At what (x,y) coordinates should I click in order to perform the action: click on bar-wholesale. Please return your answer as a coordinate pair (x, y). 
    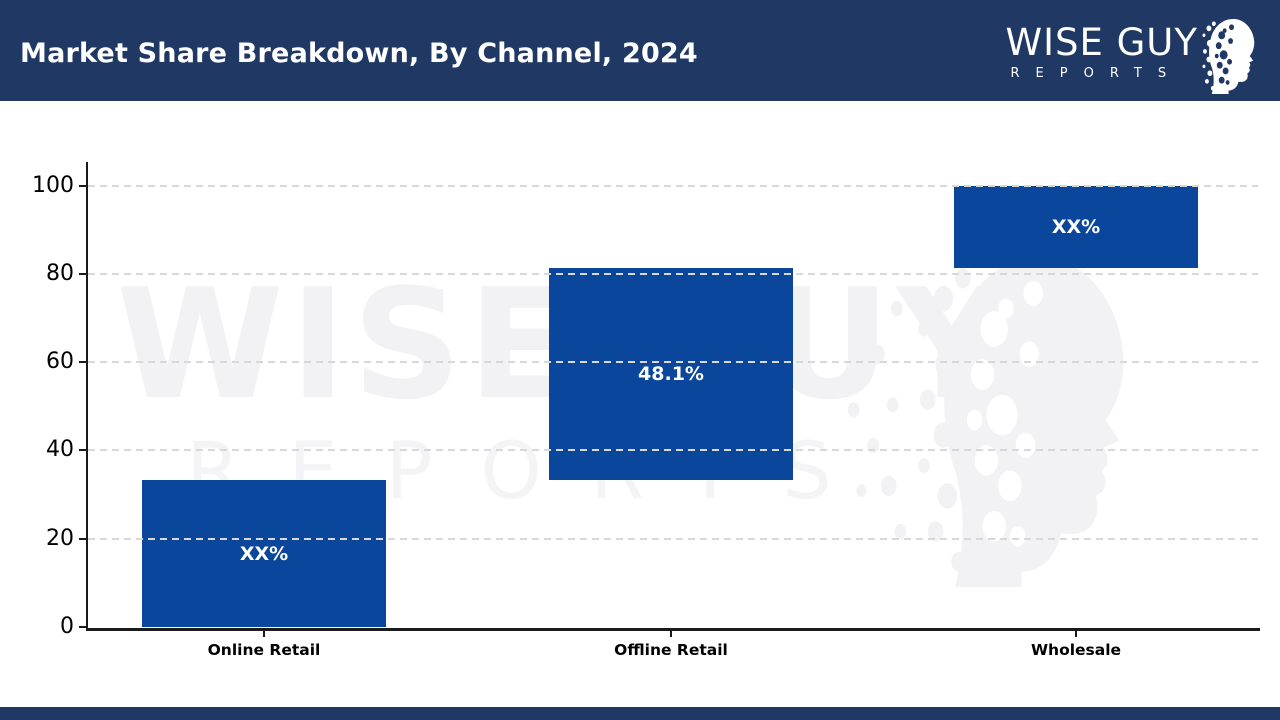
    Looking at the image, I should click on (1076, 227).